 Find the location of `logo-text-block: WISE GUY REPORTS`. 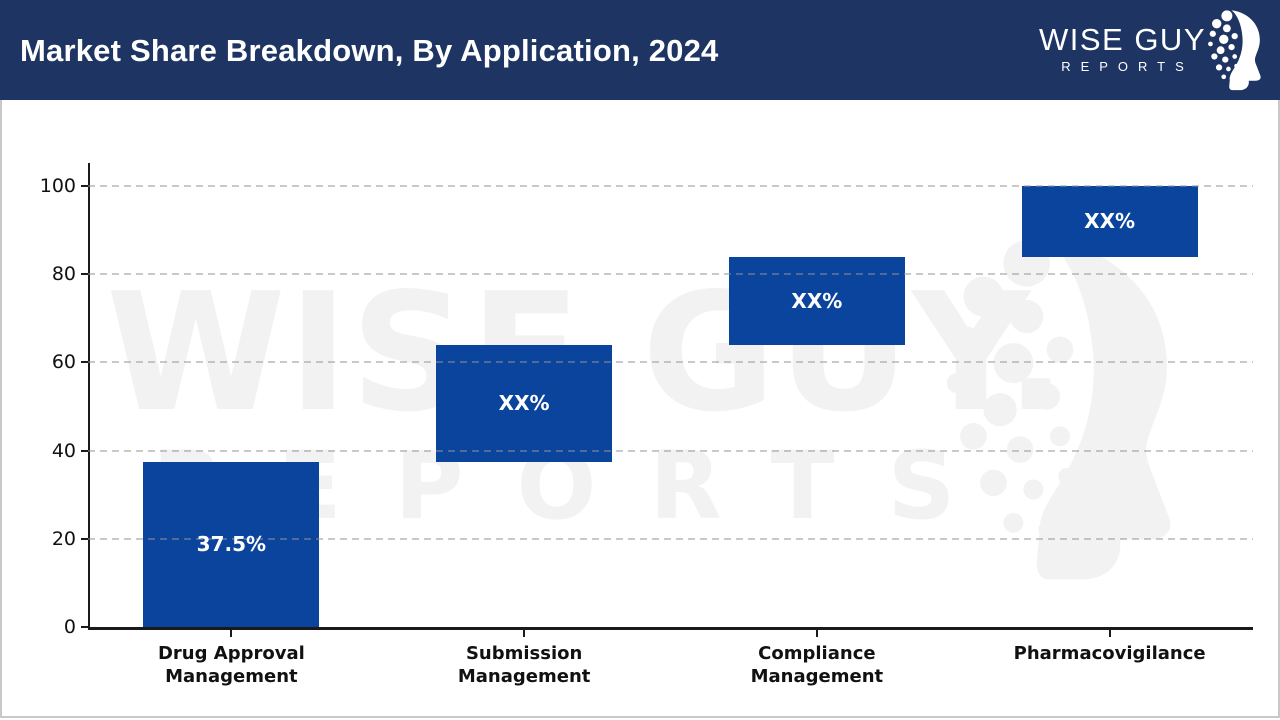

logo-text-block: WISE GUY REPORTS is located at coordinates (1122, 48).